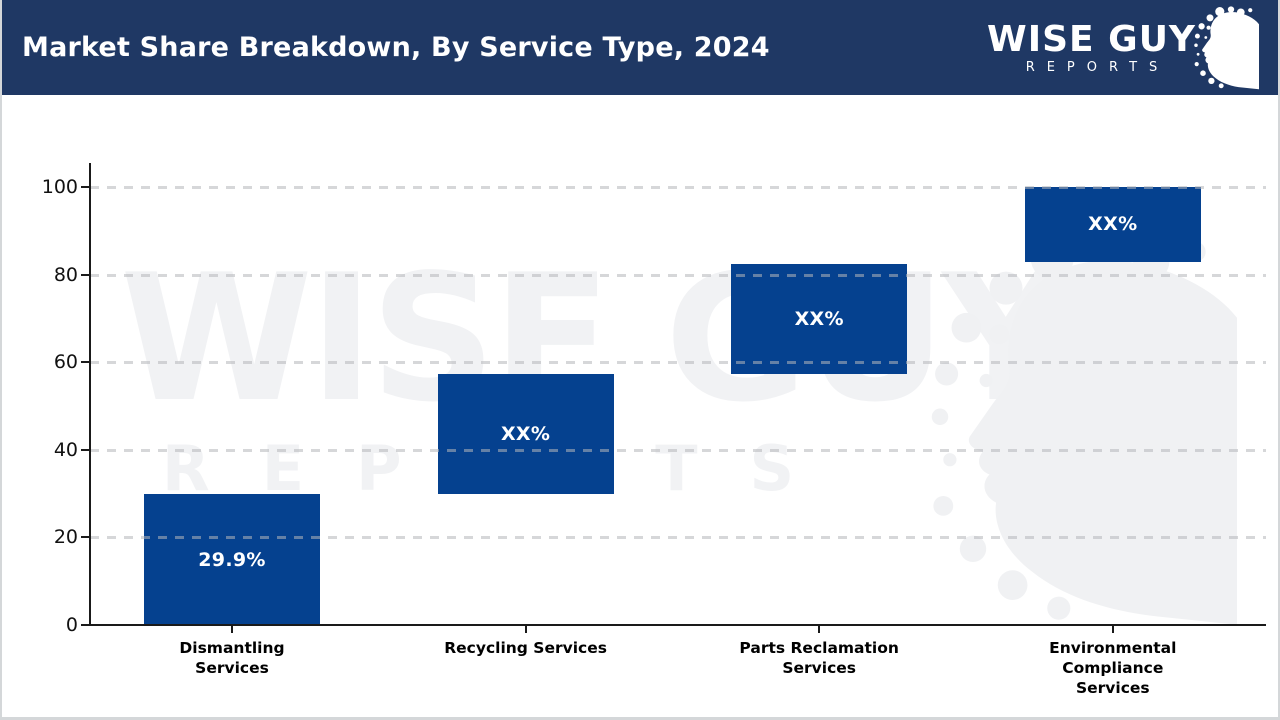  I want to click on logo-text: WISE GUY REPORTS, so click(1091, 46).